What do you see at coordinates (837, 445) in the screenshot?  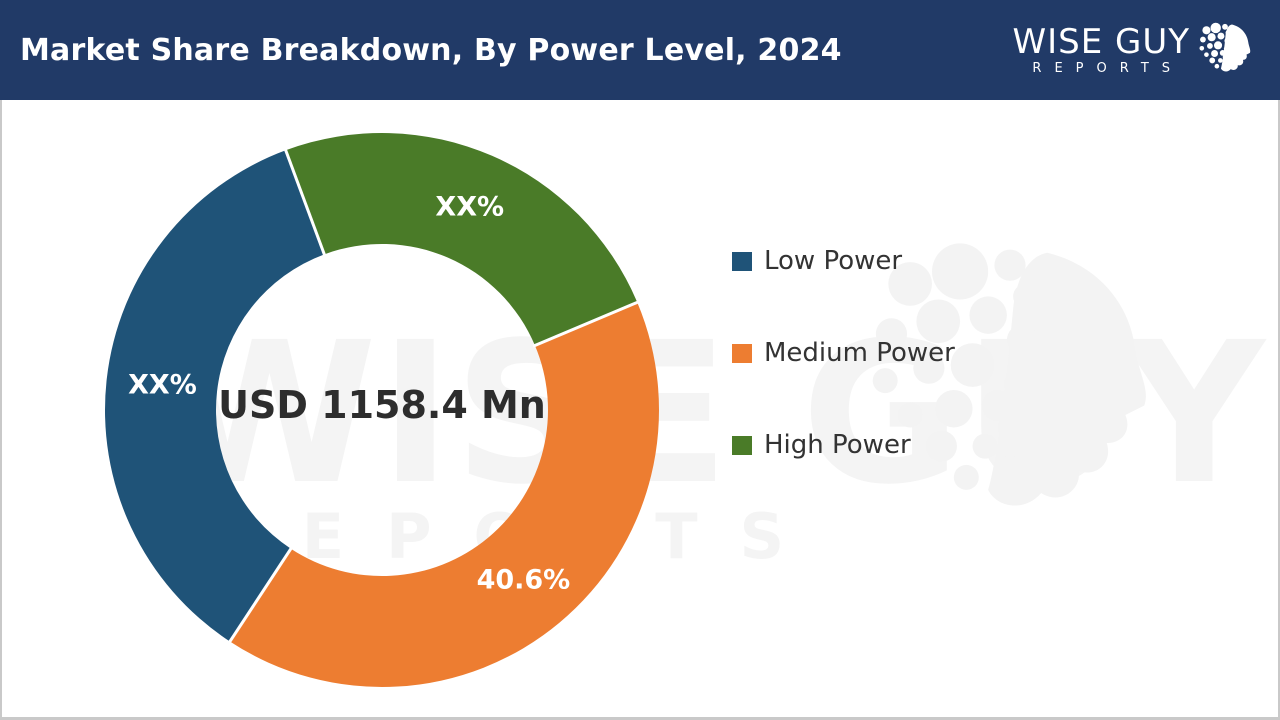 I see `legend-label-high-power: High Power` at bounding box center [837, 445].